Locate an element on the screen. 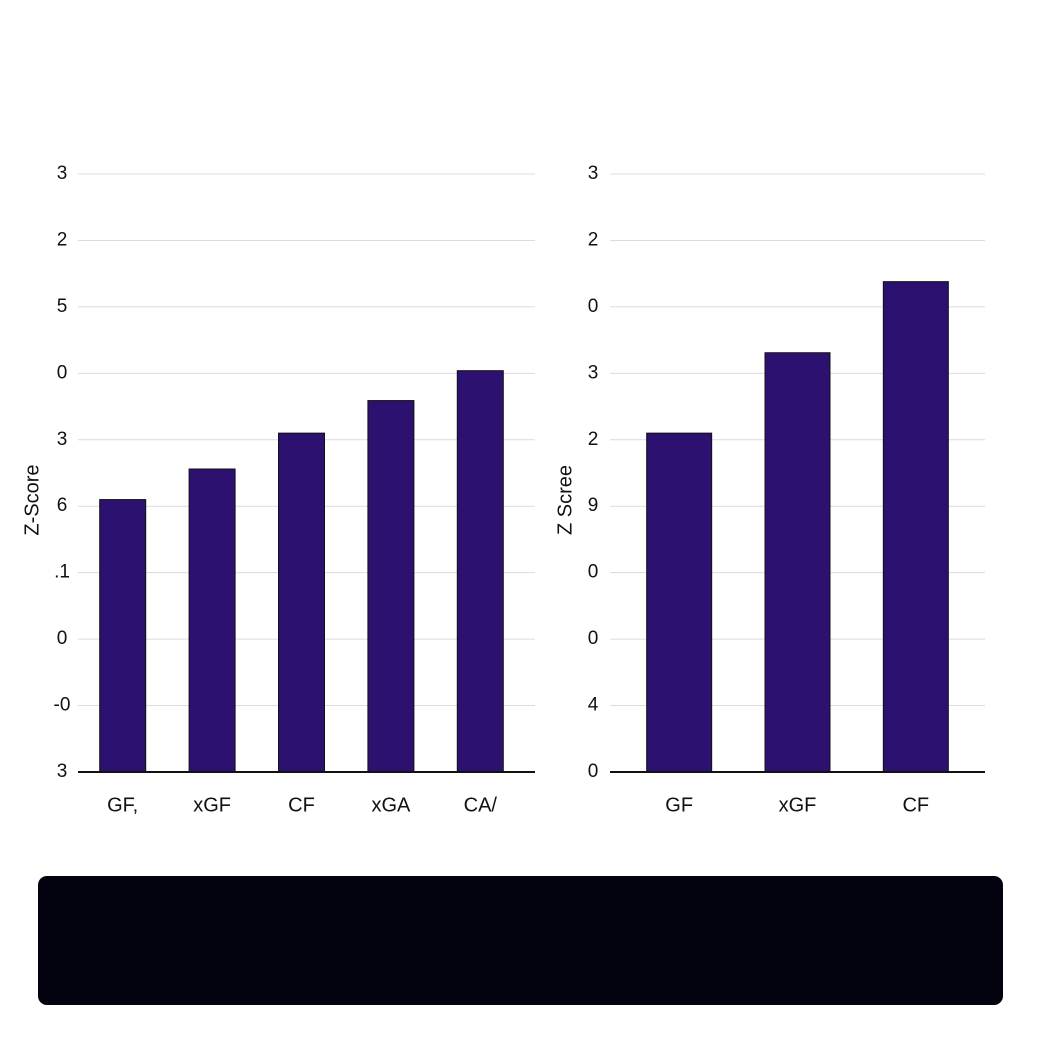 The image size is (1041, 1041). x-tick-label: xGA is located at coordinates (391, 805).